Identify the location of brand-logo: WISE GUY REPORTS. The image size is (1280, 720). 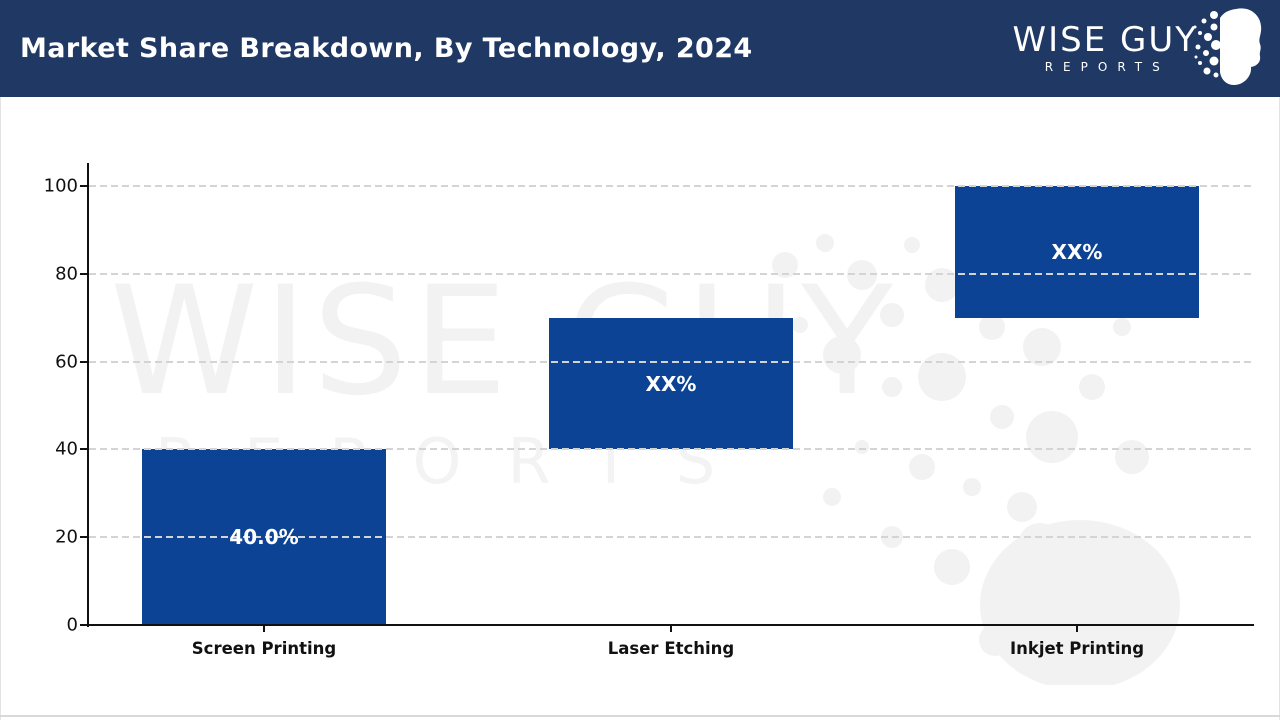
(1139, 49).